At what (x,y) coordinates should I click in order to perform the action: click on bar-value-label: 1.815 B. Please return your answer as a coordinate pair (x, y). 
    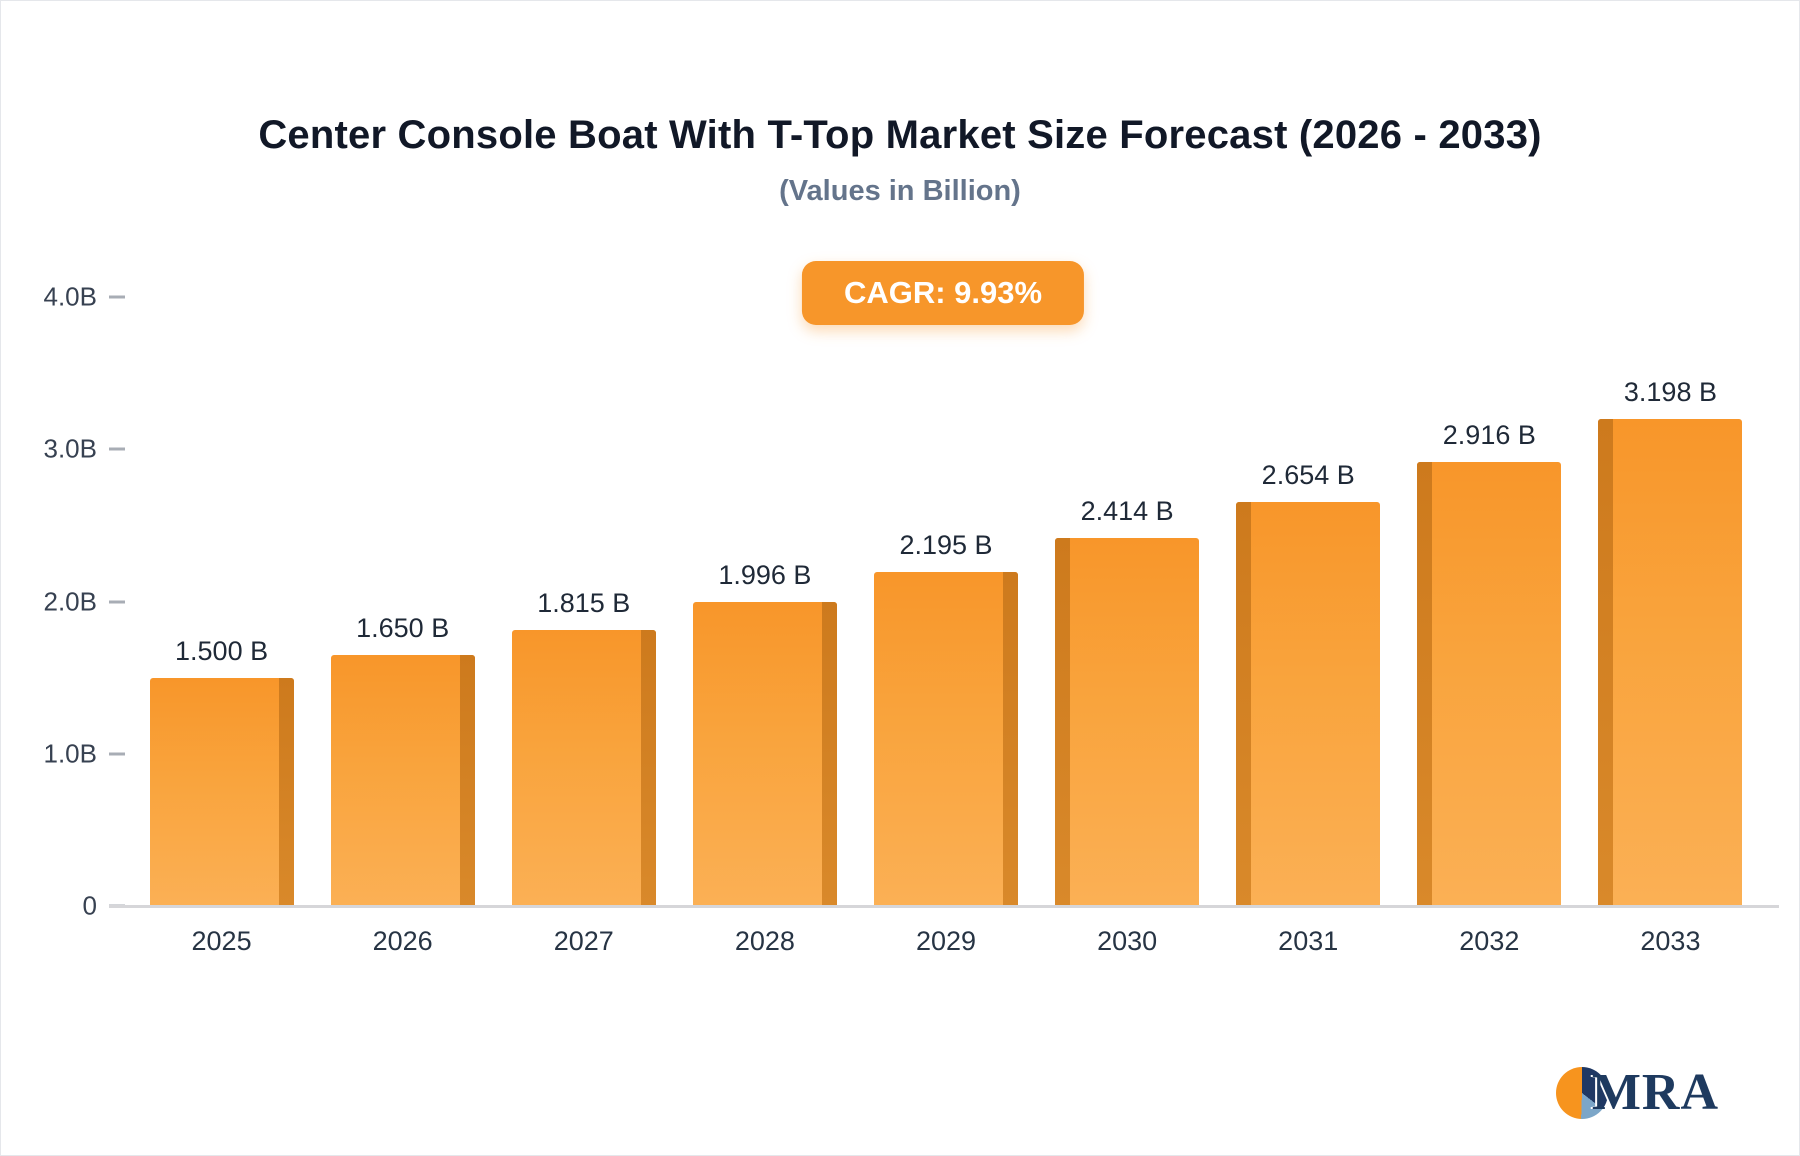
    Looking at the image, I should click on (584, 602).